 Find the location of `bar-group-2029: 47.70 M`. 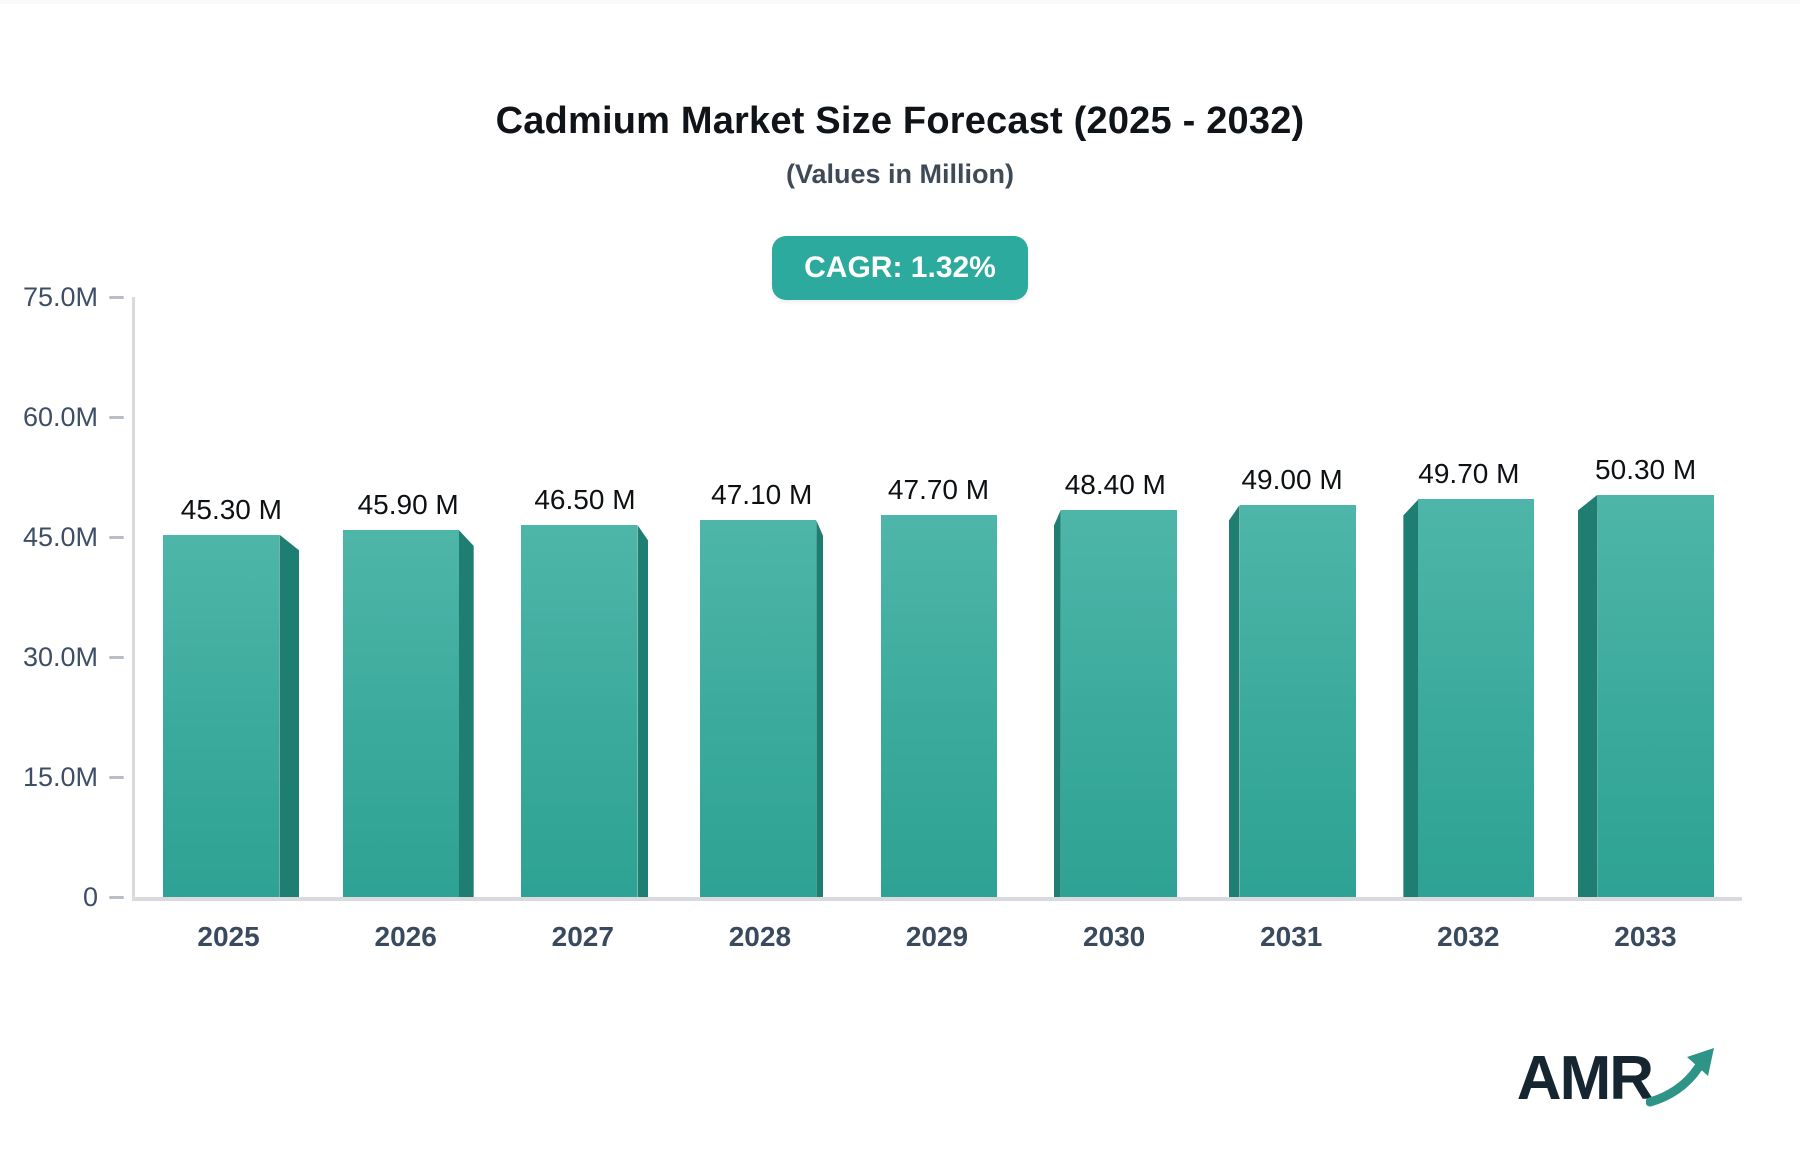

bar-group-2029: 47.70 M is located at coordinates (938, 597).